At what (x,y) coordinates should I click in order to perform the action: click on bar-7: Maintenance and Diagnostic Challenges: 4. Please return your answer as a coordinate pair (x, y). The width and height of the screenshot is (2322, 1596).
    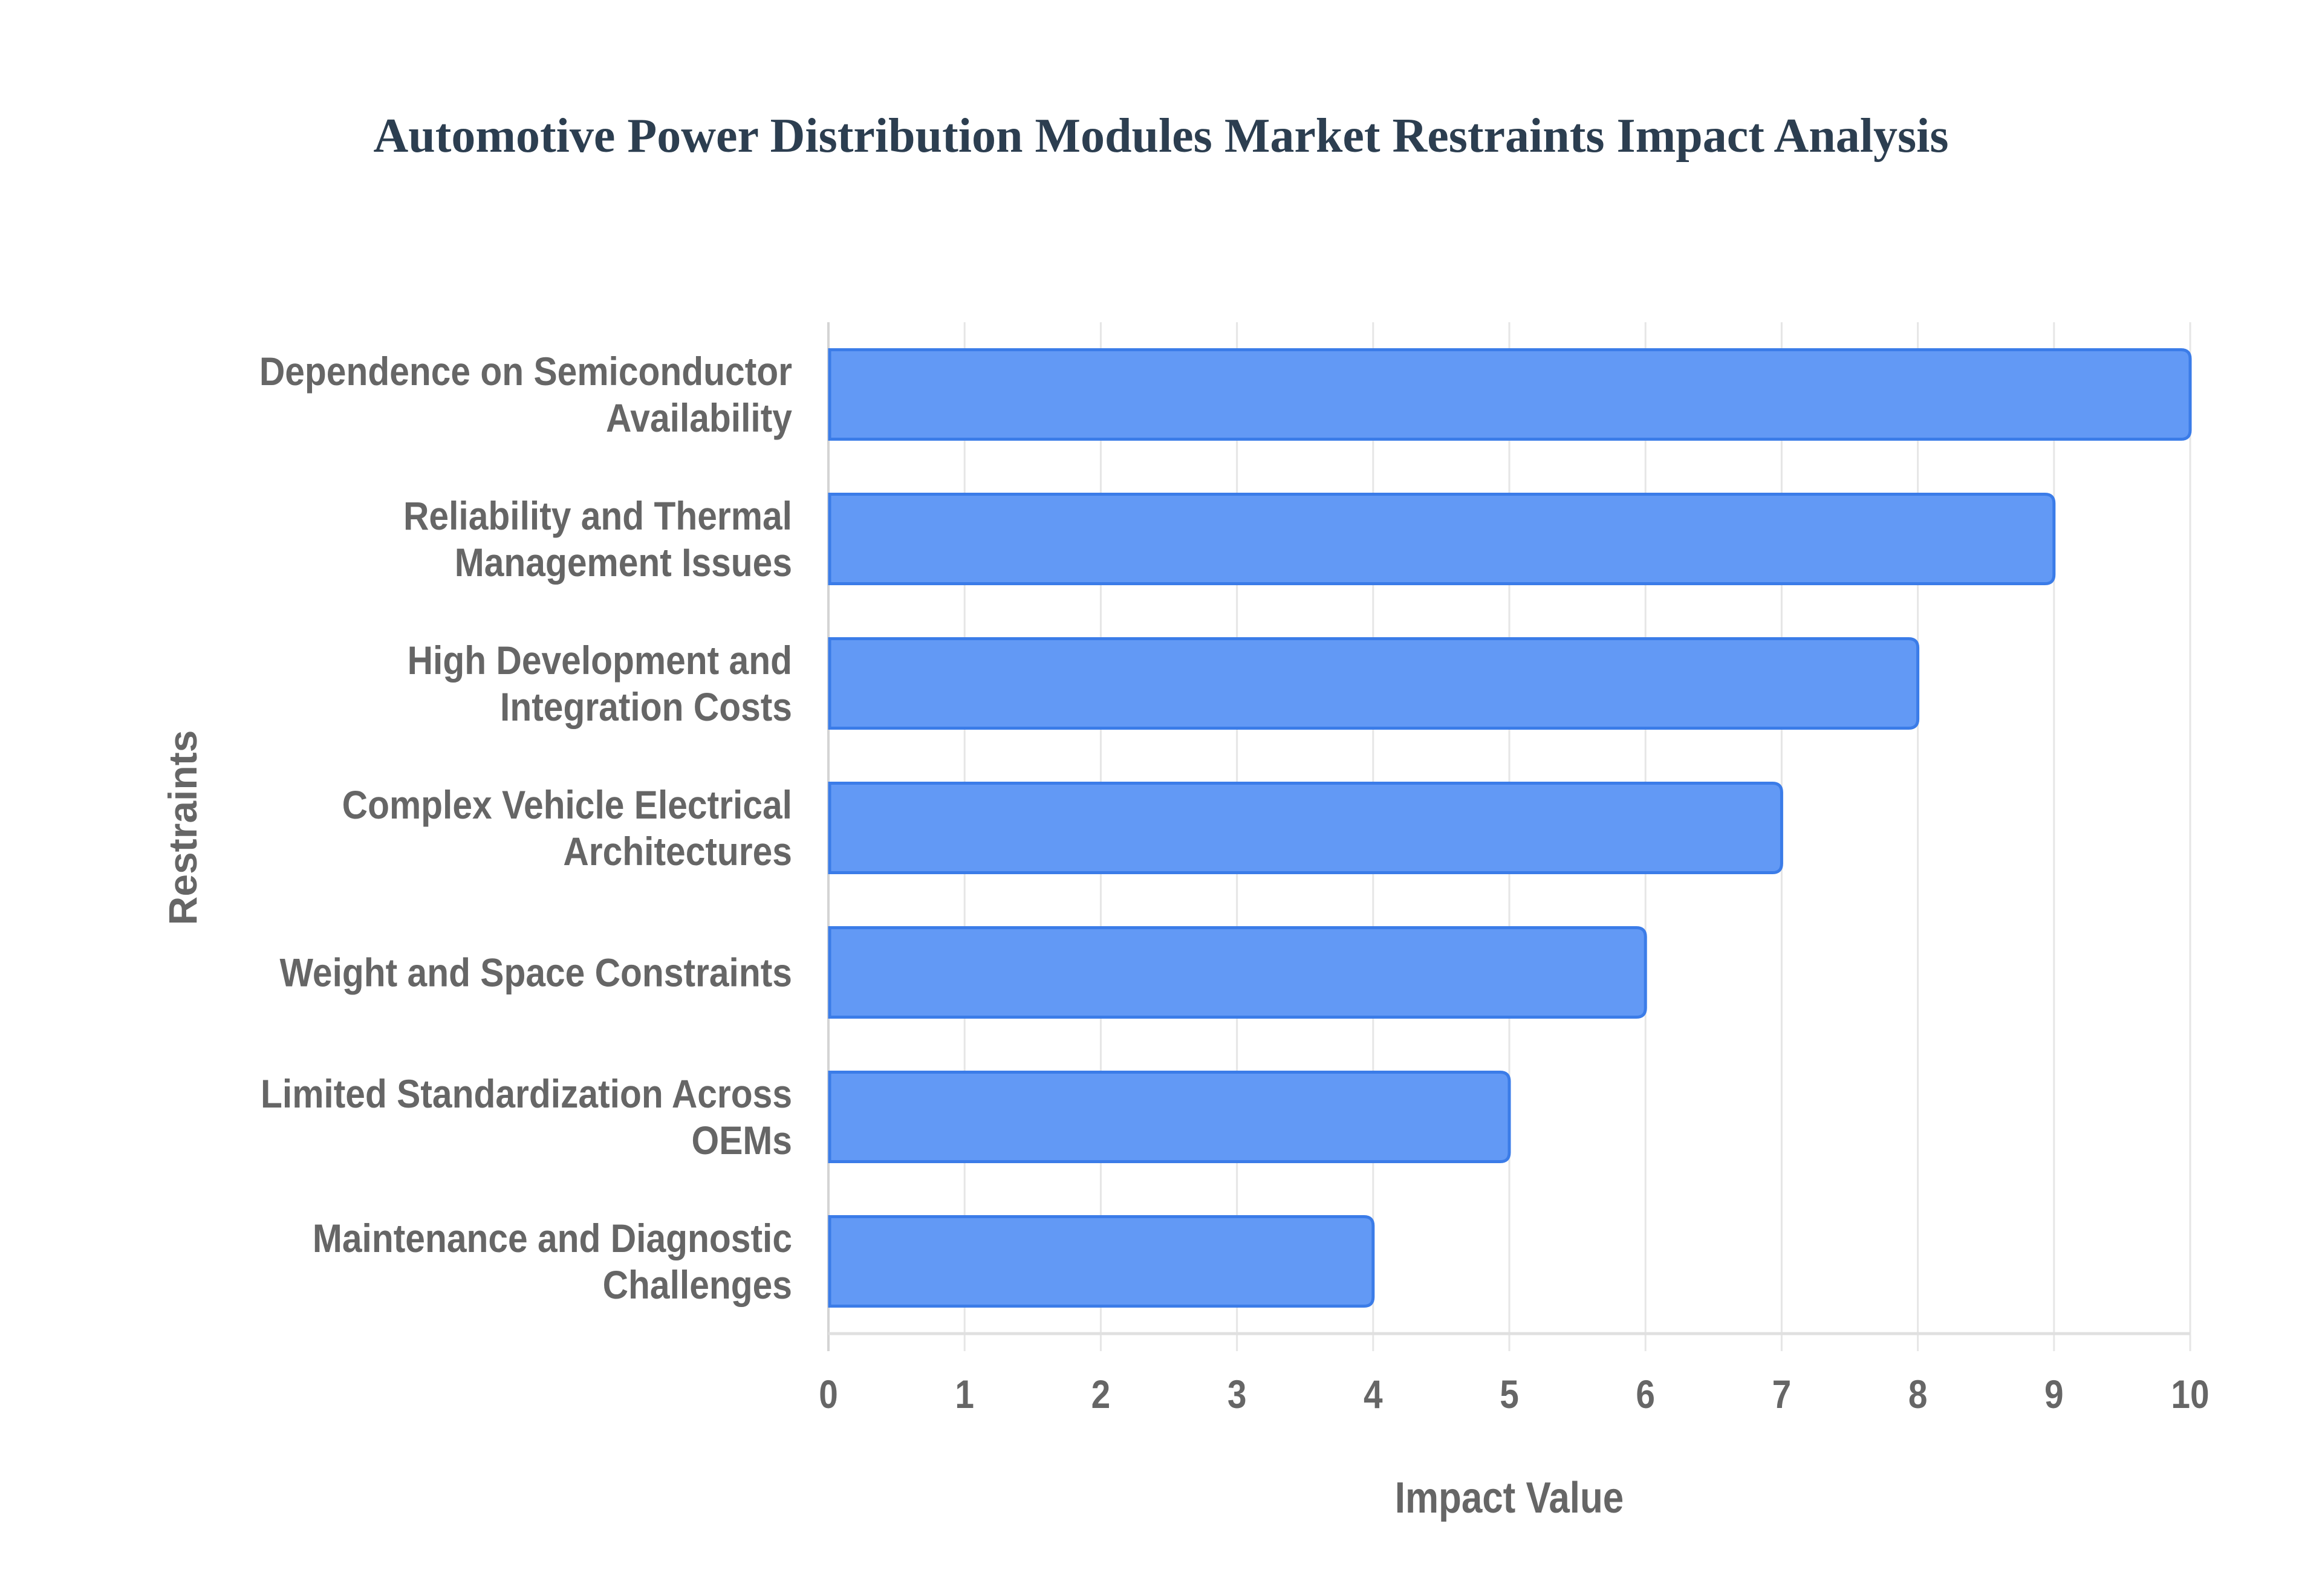
    Looking at the image, I should click on (1101, 1261).